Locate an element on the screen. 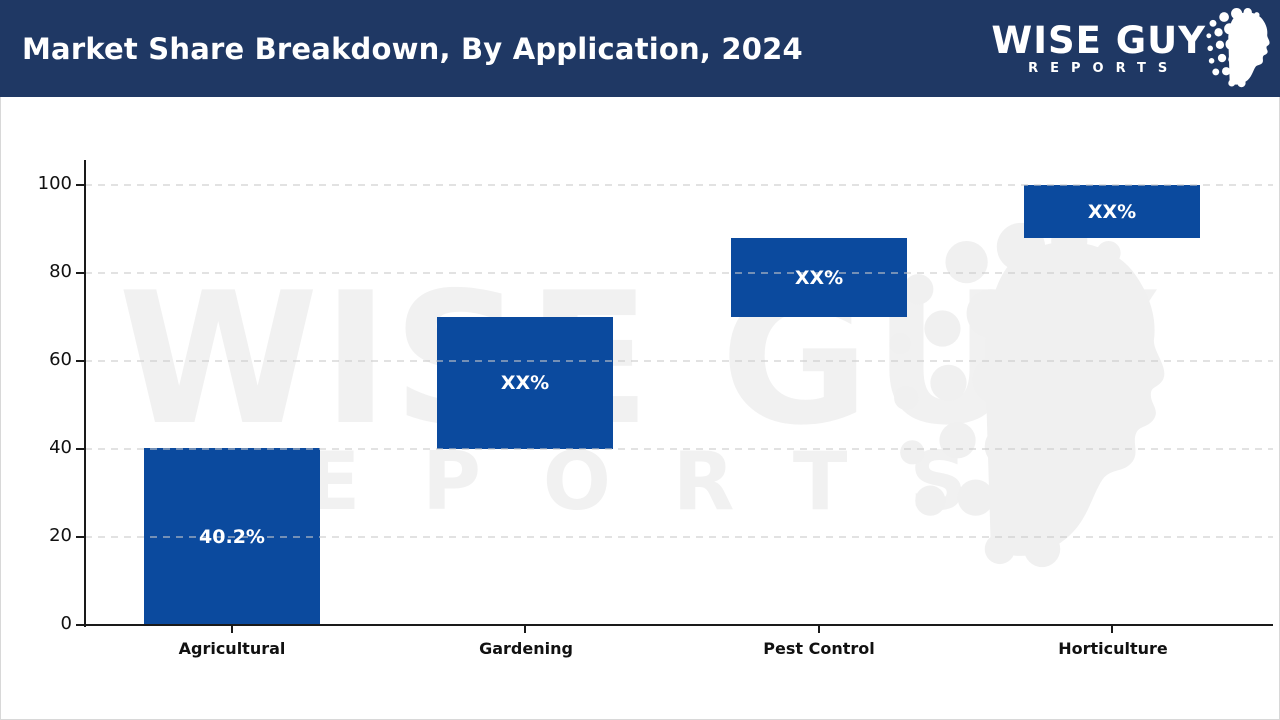 The image size is (1280, 720). bar-pest-control is located at coordinates (819, 277).